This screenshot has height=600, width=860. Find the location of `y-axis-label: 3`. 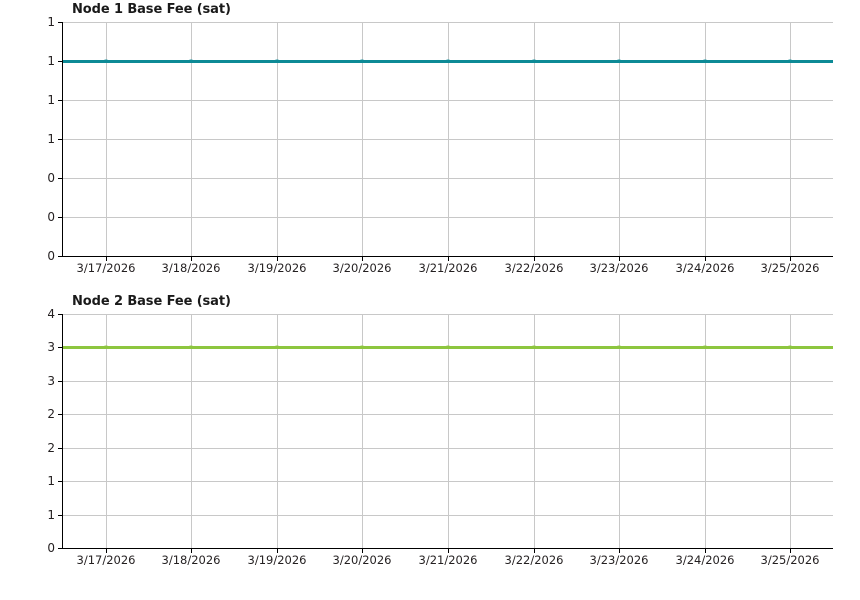

y-axis-label: 3 is located at coordinates (51, 381).